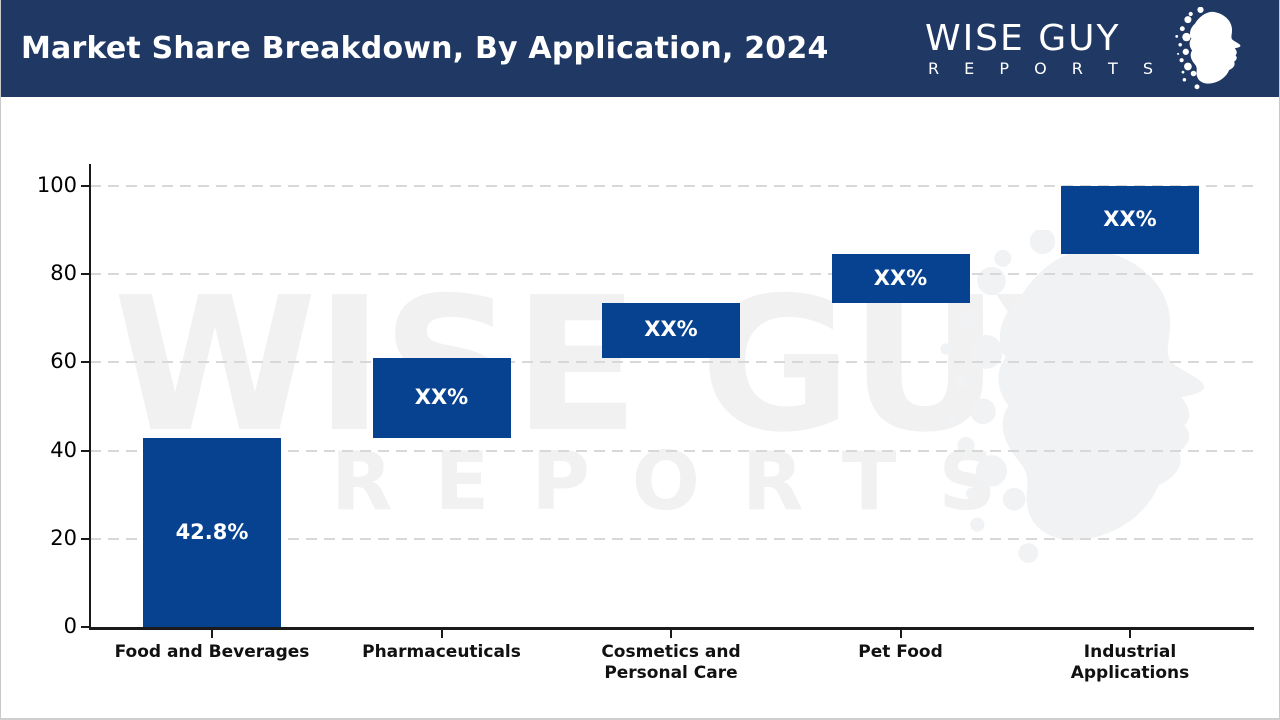 The image size is (1280, 720). I want to click on watermark-face-icon, so click(1072, 396).